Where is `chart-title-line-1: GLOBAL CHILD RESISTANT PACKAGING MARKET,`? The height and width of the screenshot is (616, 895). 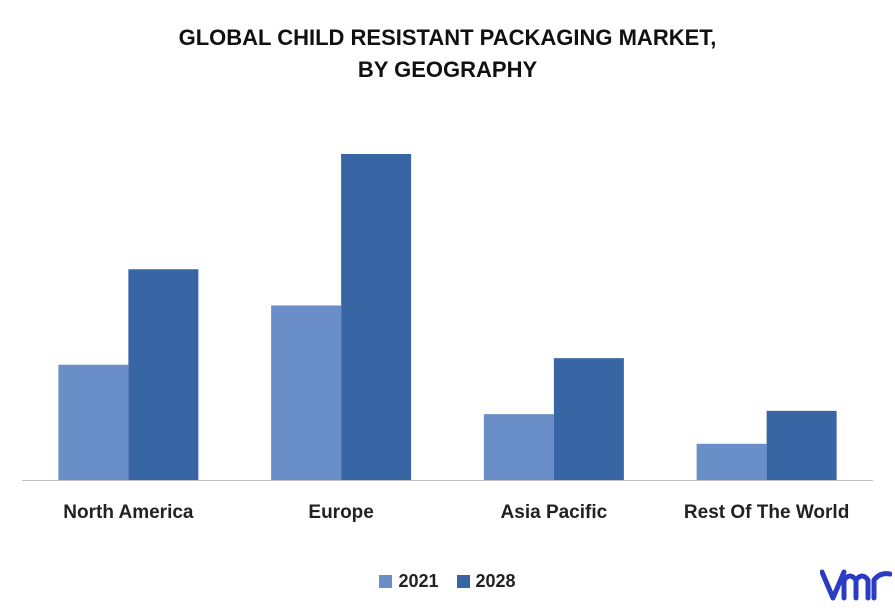 chart-title-line-1: GLOBAL CHILD RESISTANT PACKAGING MARKET, is located at coordinates (447, 37).